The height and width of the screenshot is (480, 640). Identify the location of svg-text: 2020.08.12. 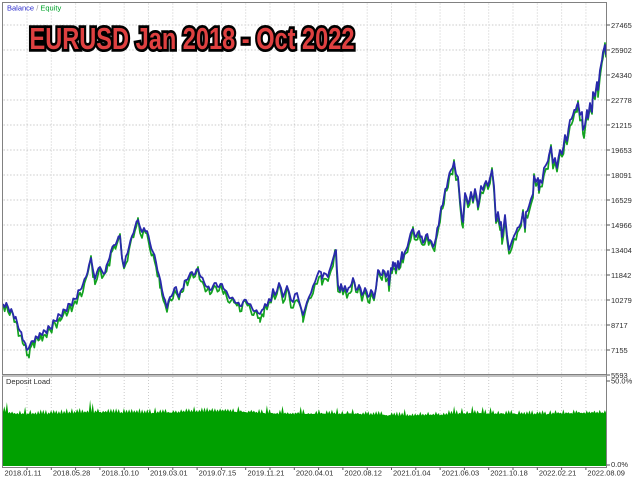
(363, 473).